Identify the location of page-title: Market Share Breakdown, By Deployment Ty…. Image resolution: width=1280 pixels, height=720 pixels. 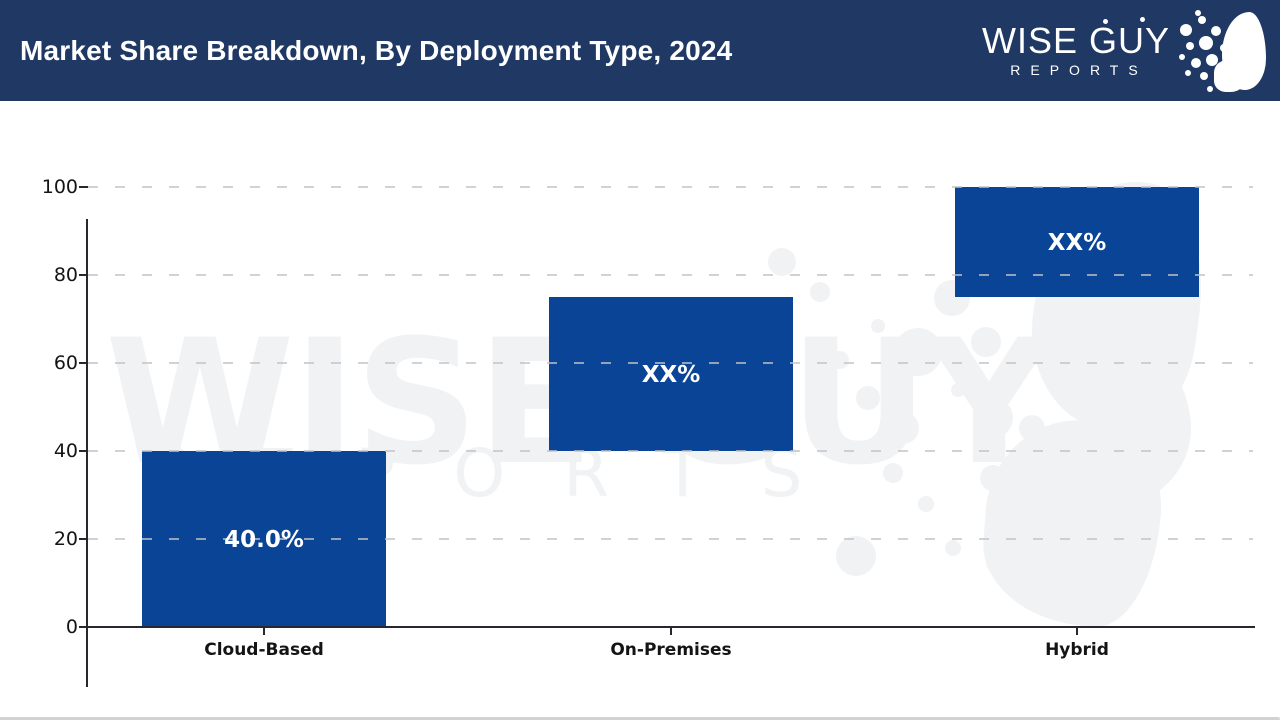
(376, 50).